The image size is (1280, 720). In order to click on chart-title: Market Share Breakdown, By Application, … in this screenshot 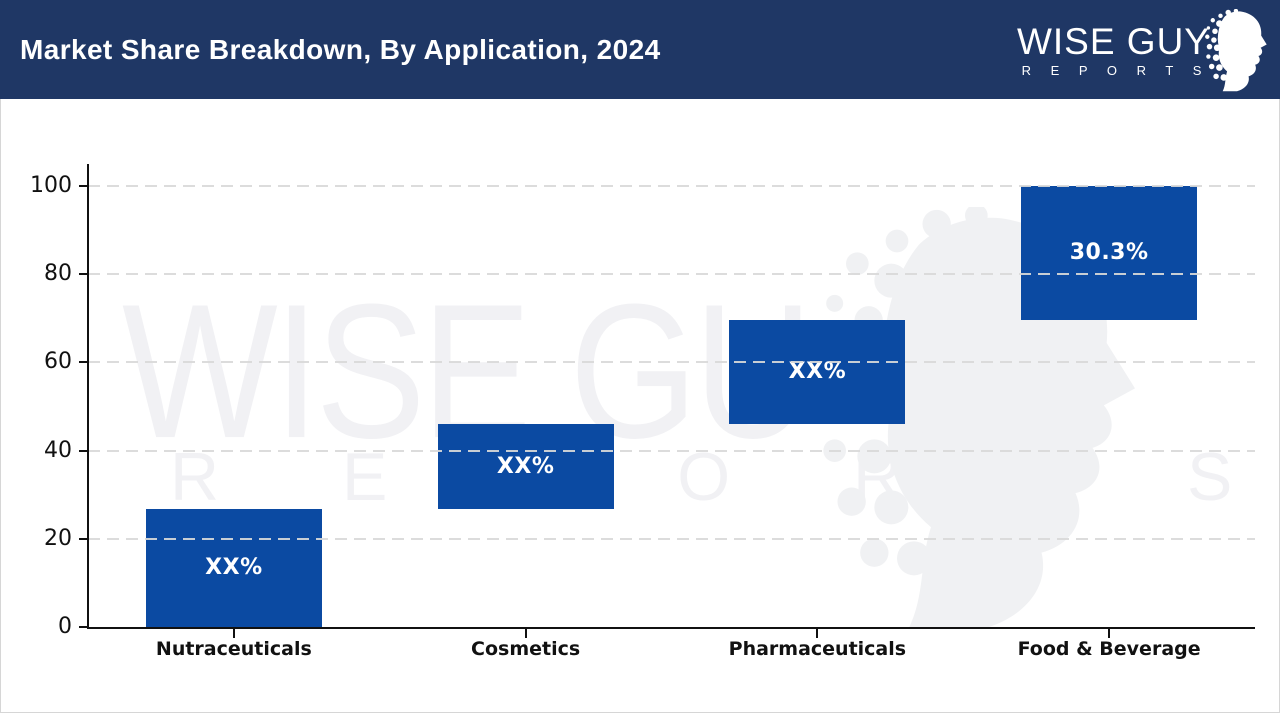, I will do `click(340, 49)`.